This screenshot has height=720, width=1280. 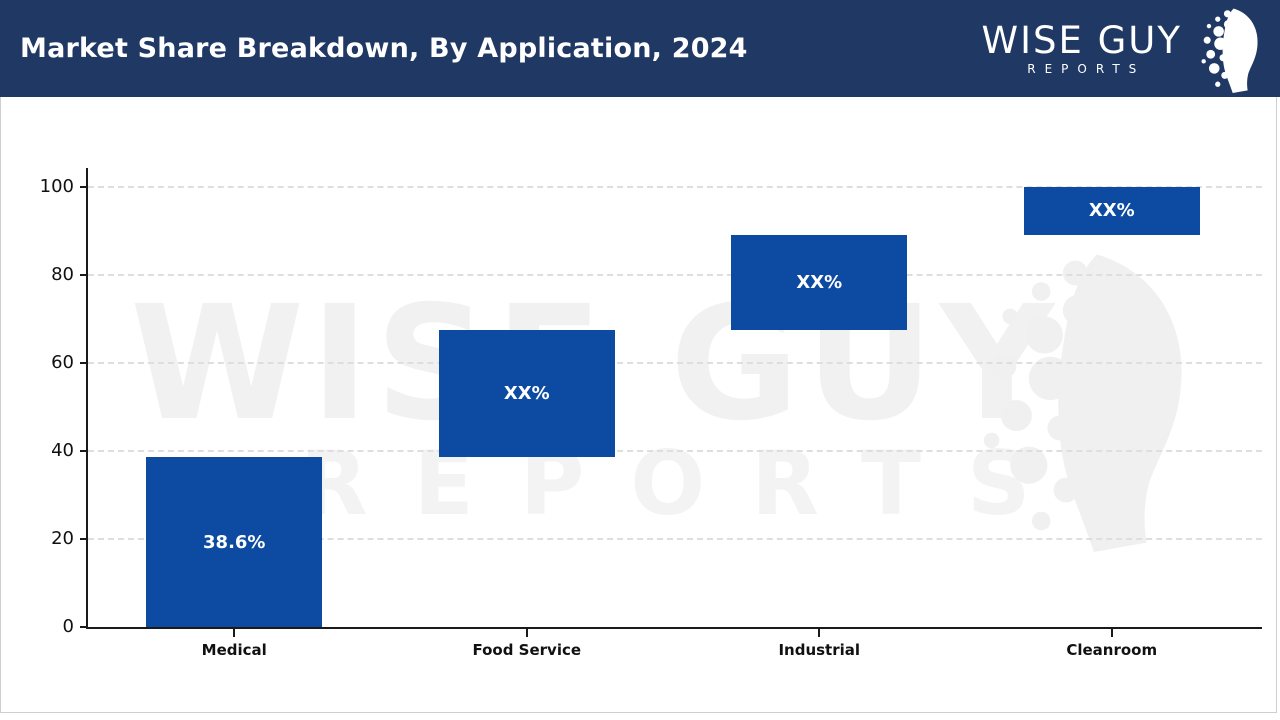 What do you see at coordinates (819, 650) in the screenshot?
I see `x-label-industrial: Industrial` at bounding box center [819, 650].